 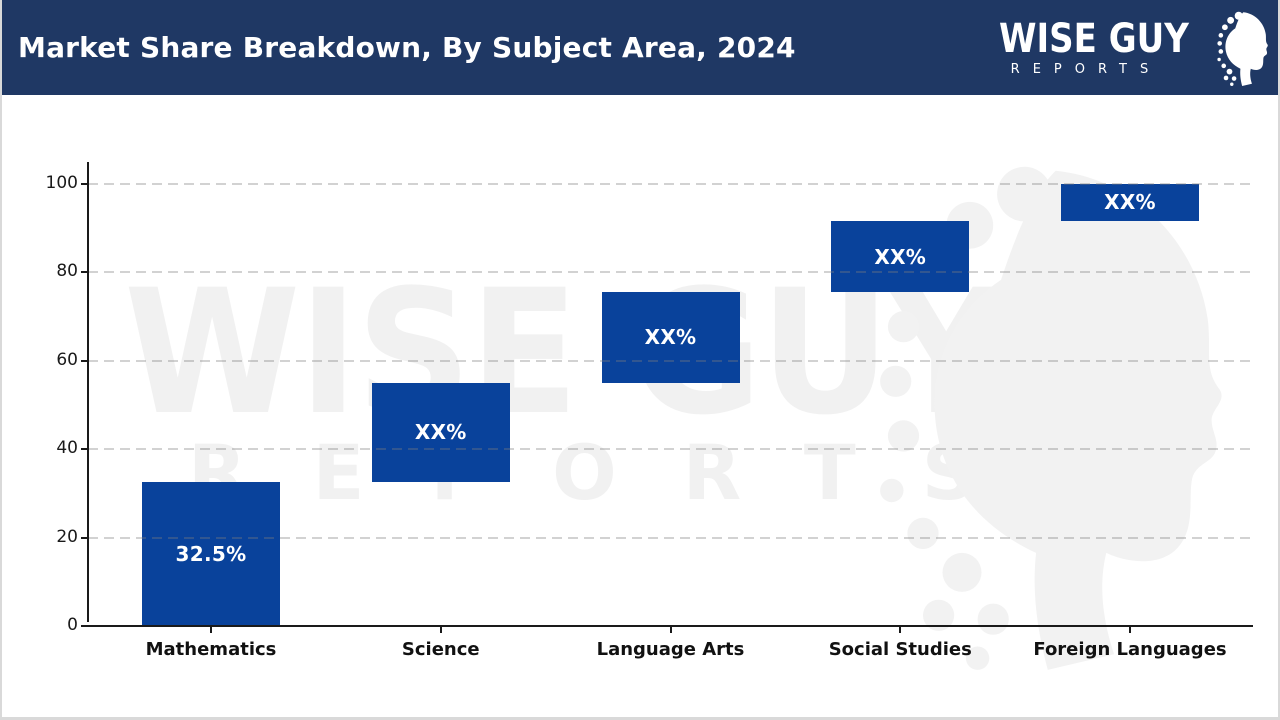 I want to click on head-silhouette-icon, so click(x=1241, y=48).